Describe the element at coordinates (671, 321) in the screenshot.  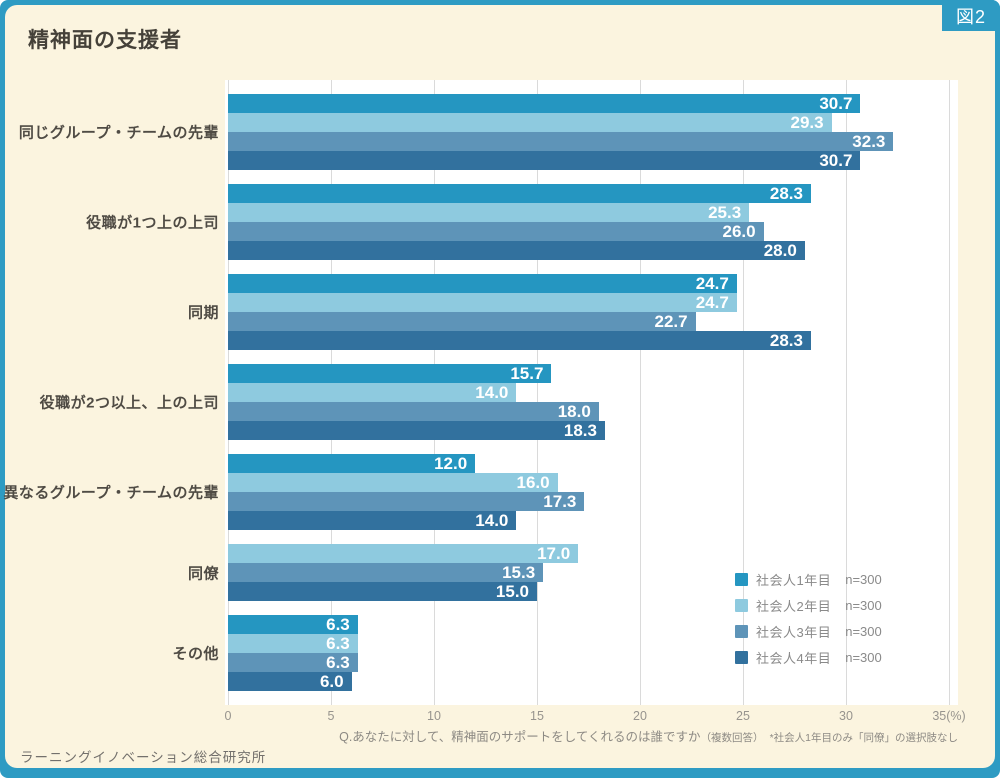
I see `bar-value-label: 22.7` at that location.